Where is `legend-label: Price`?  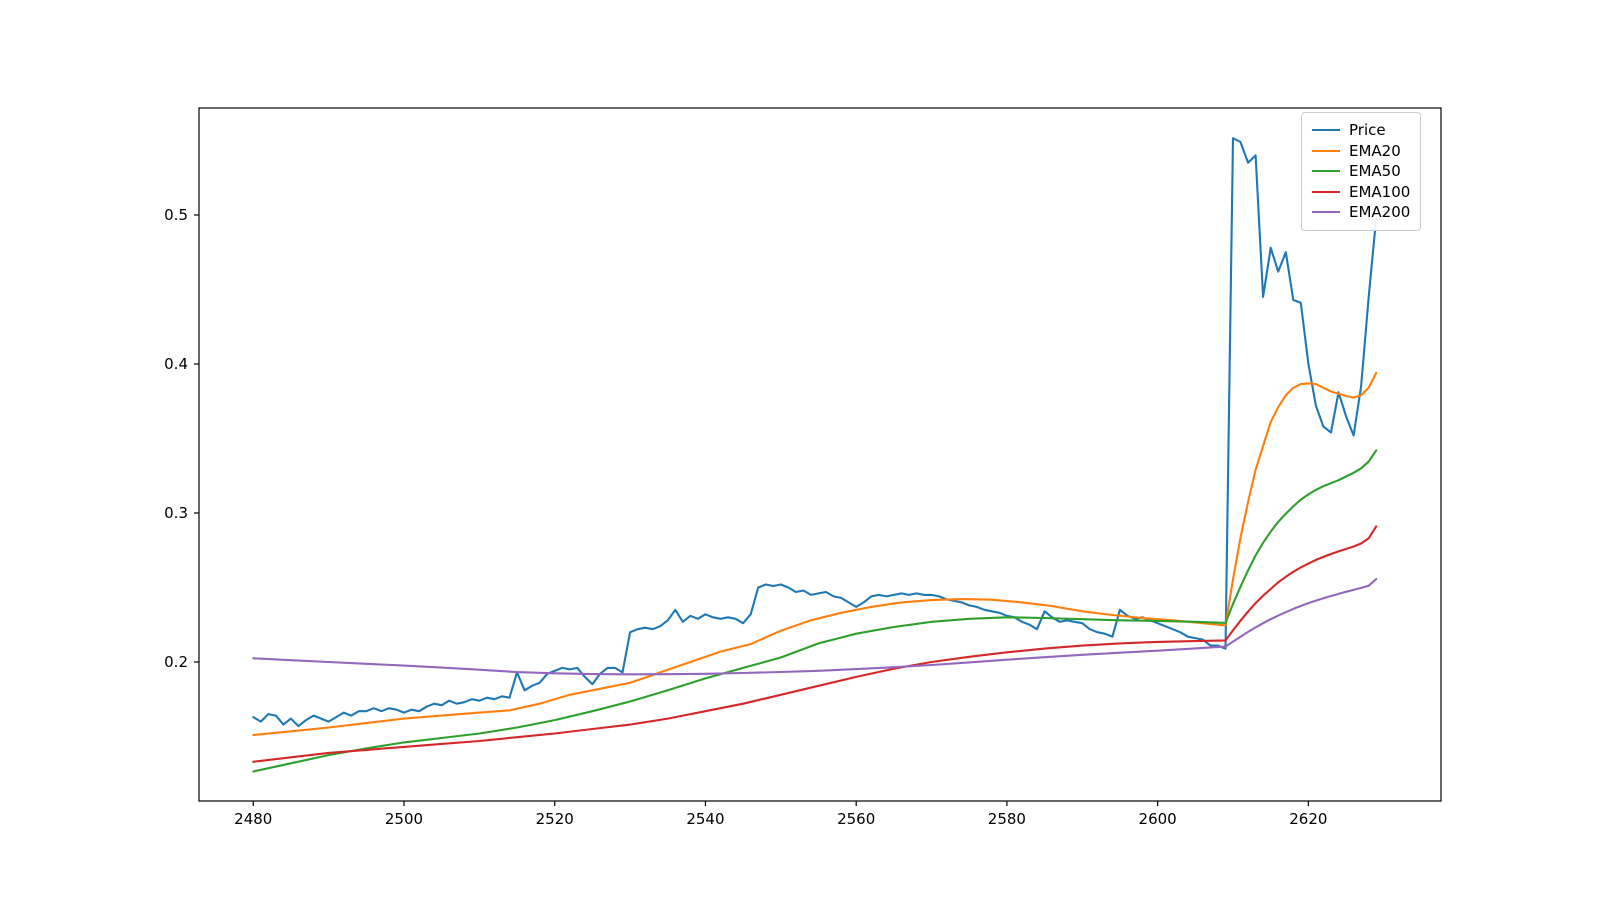
legend-label: Price is located at coordinates (1367, 130).